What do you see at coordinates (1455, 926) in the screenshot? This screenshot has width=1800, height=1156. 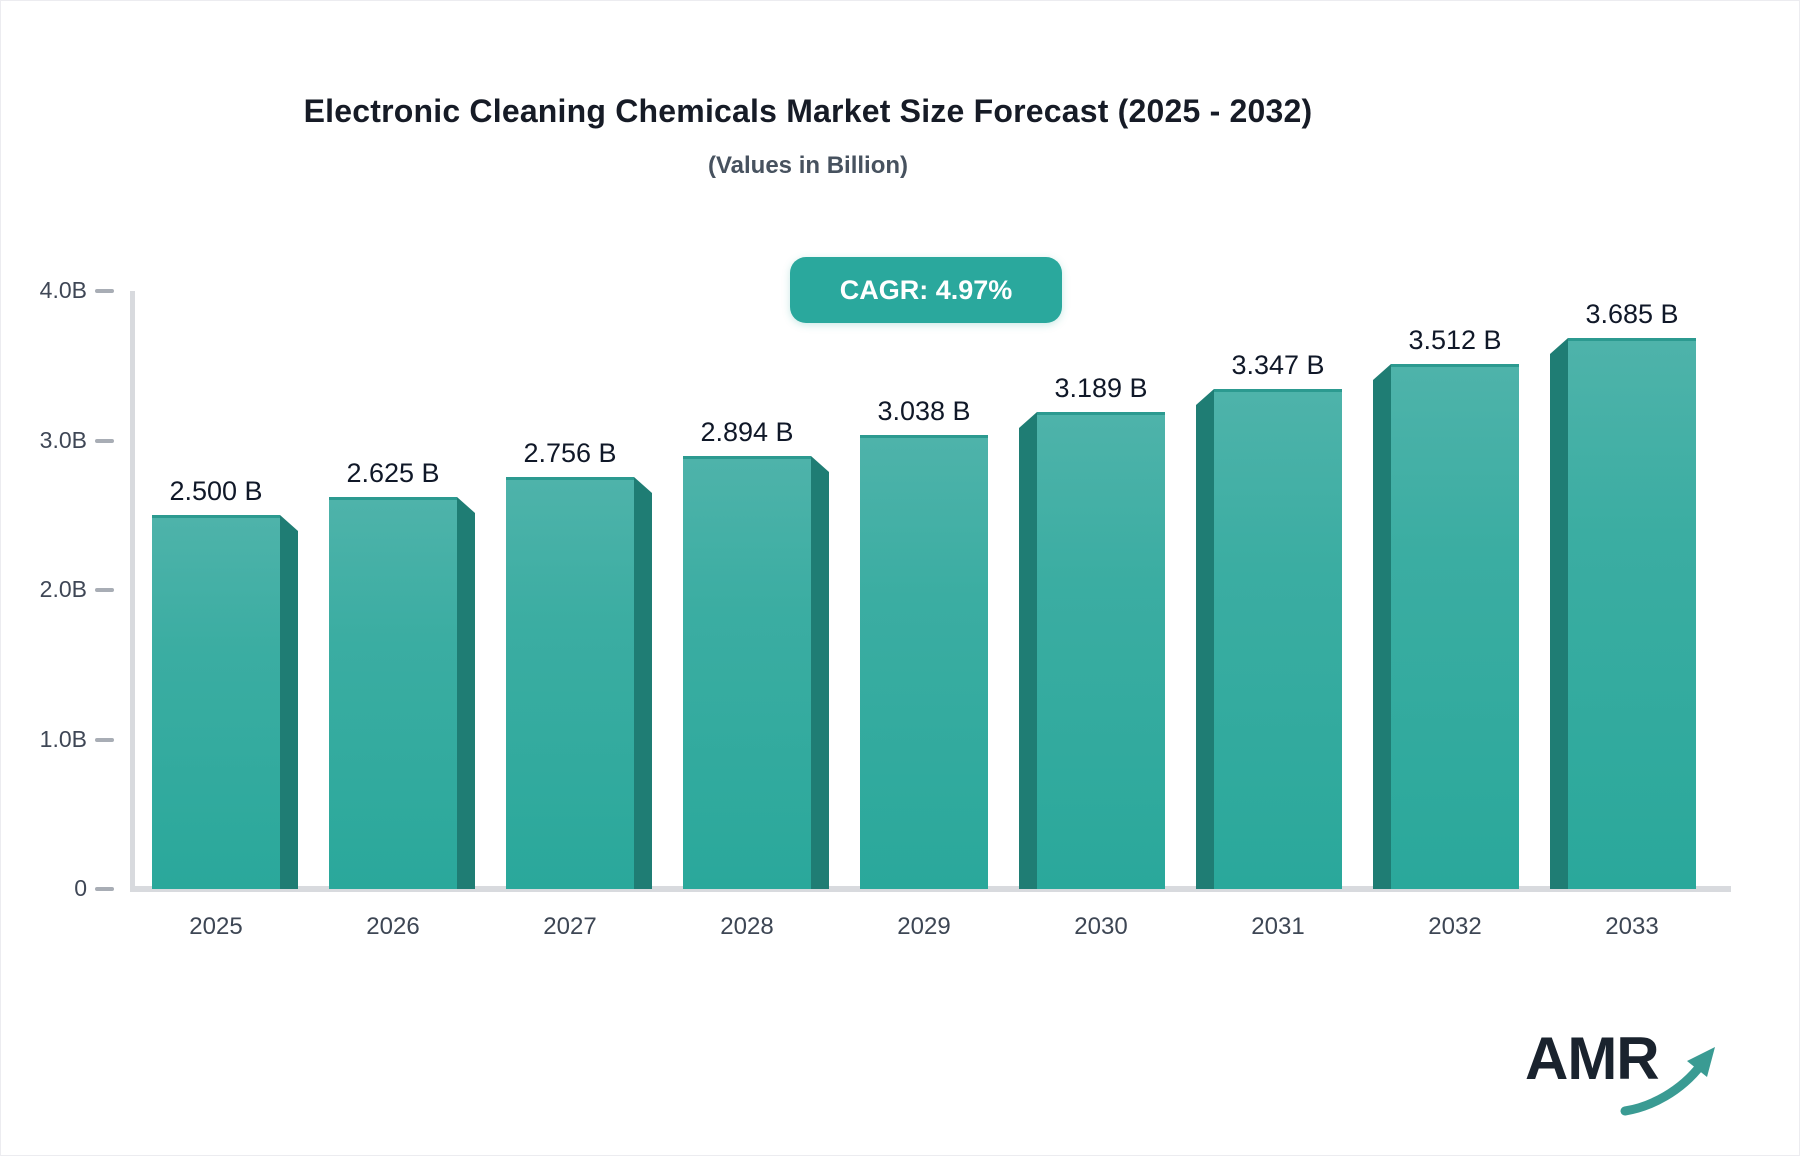 I see `x-axis-tick-label: 2032` at bounding box center [1455, 926].